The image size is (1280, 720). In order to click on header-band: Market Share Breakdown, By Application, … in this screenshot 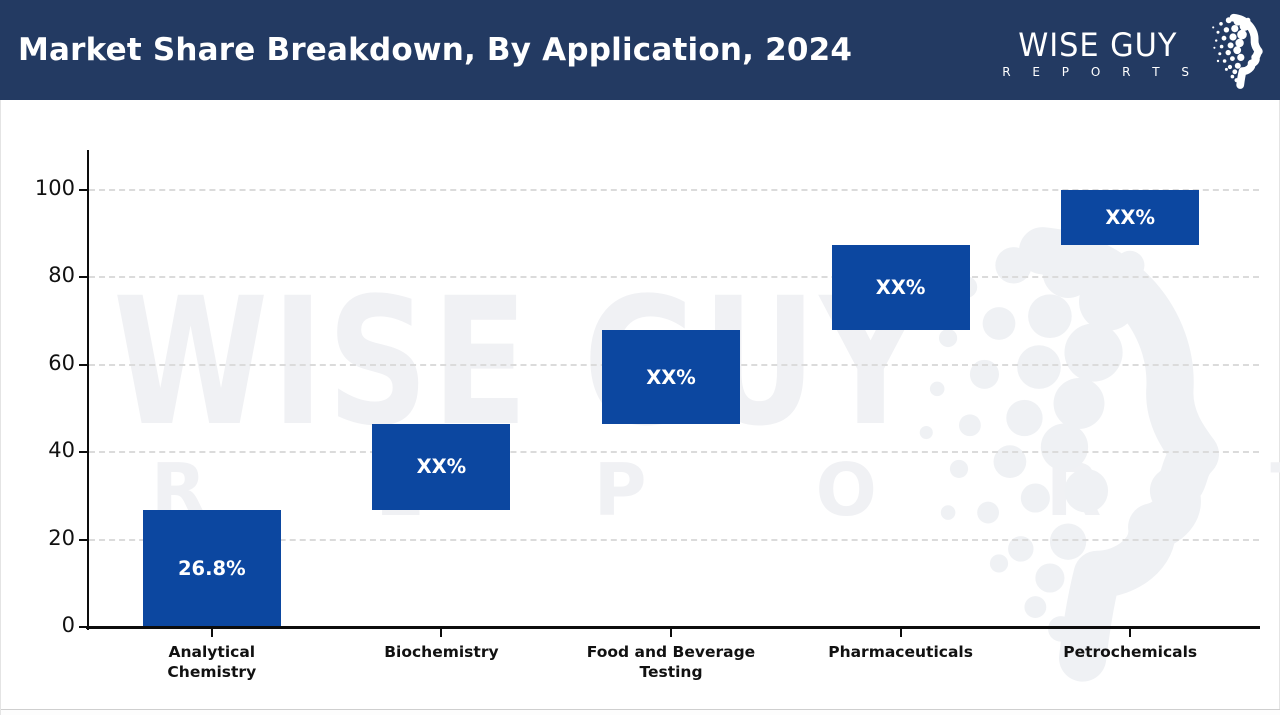, I will do `click(640, 50)`.